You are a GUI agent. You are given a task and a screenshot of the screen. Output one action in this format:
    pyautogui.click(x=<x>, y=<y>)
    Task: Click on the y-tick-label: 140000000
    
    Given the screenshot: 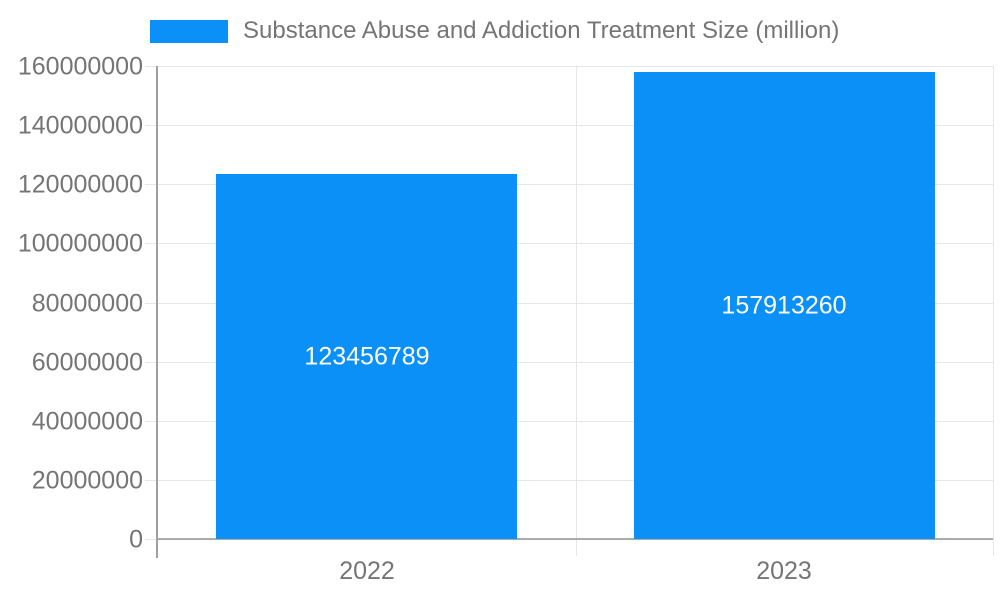 What is the action you would take?
    pyautogui.click(x=80, y=125)
    